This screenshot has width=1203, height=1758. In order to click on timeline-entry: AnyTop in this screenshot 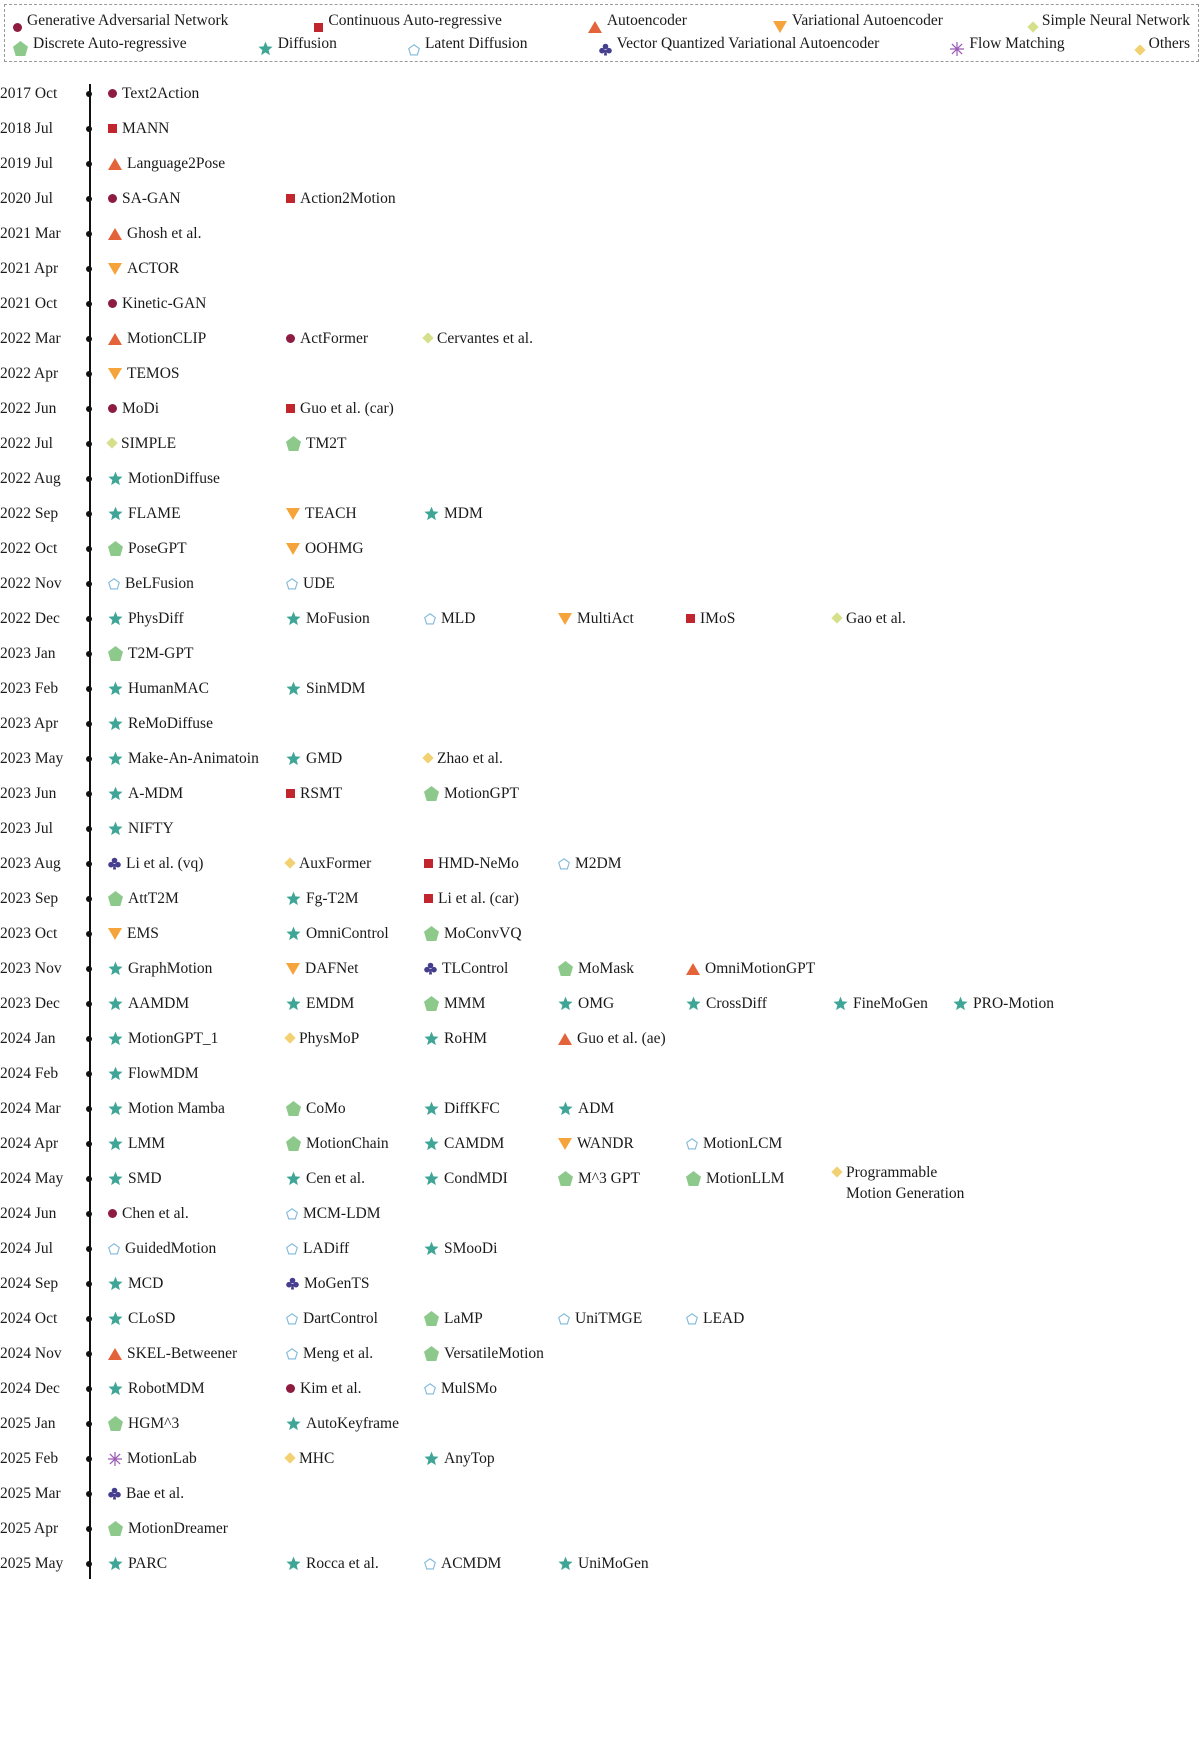, I will do `click(459, 1458)`.